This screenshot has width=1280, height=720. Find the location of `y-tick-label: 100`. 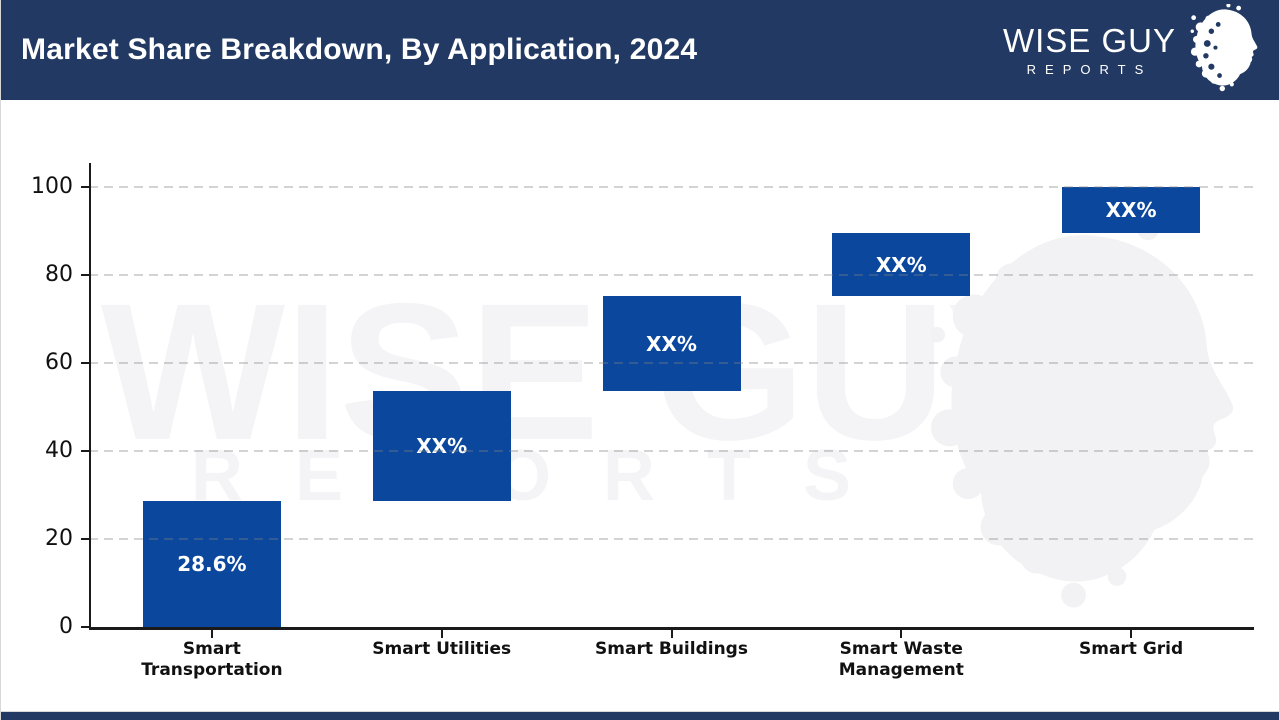

y-tick-label: 100 is located at coordinates (52, 186).